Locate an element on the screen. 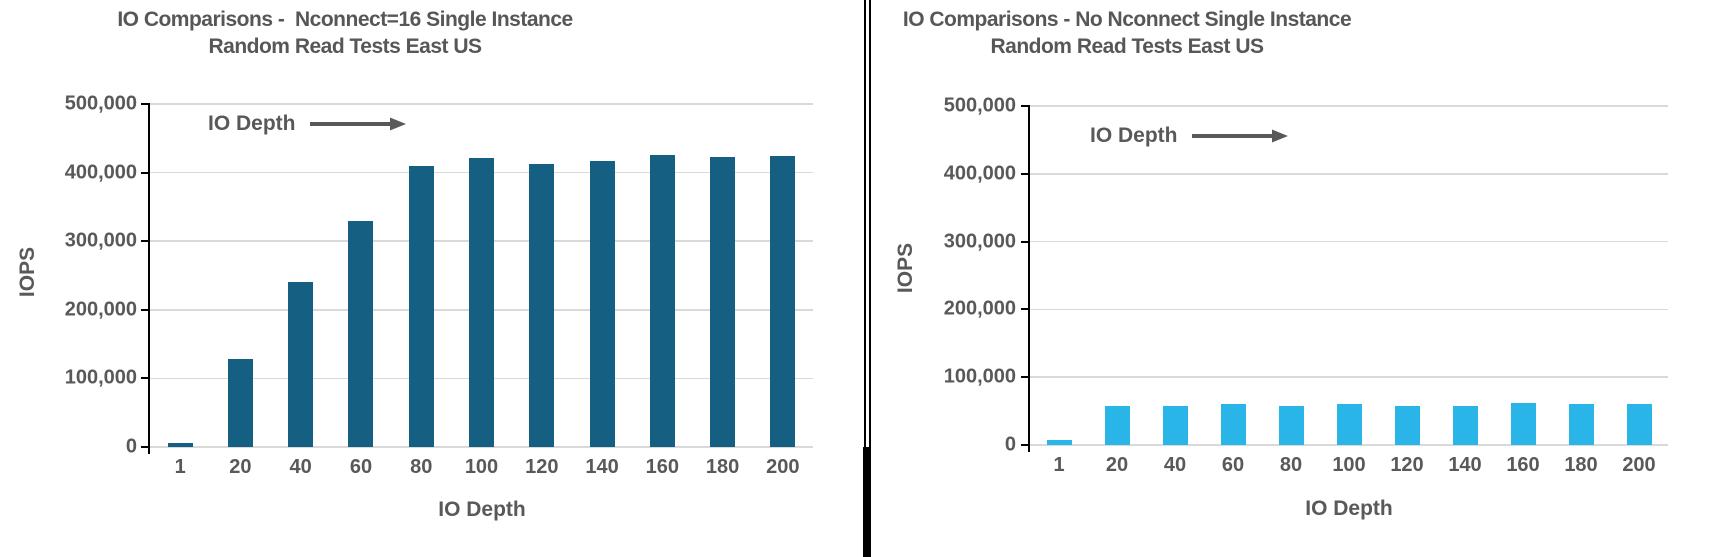 This screenshot has width=1712, height=557. panel-divider-bar is located at coordinates (867, 502).